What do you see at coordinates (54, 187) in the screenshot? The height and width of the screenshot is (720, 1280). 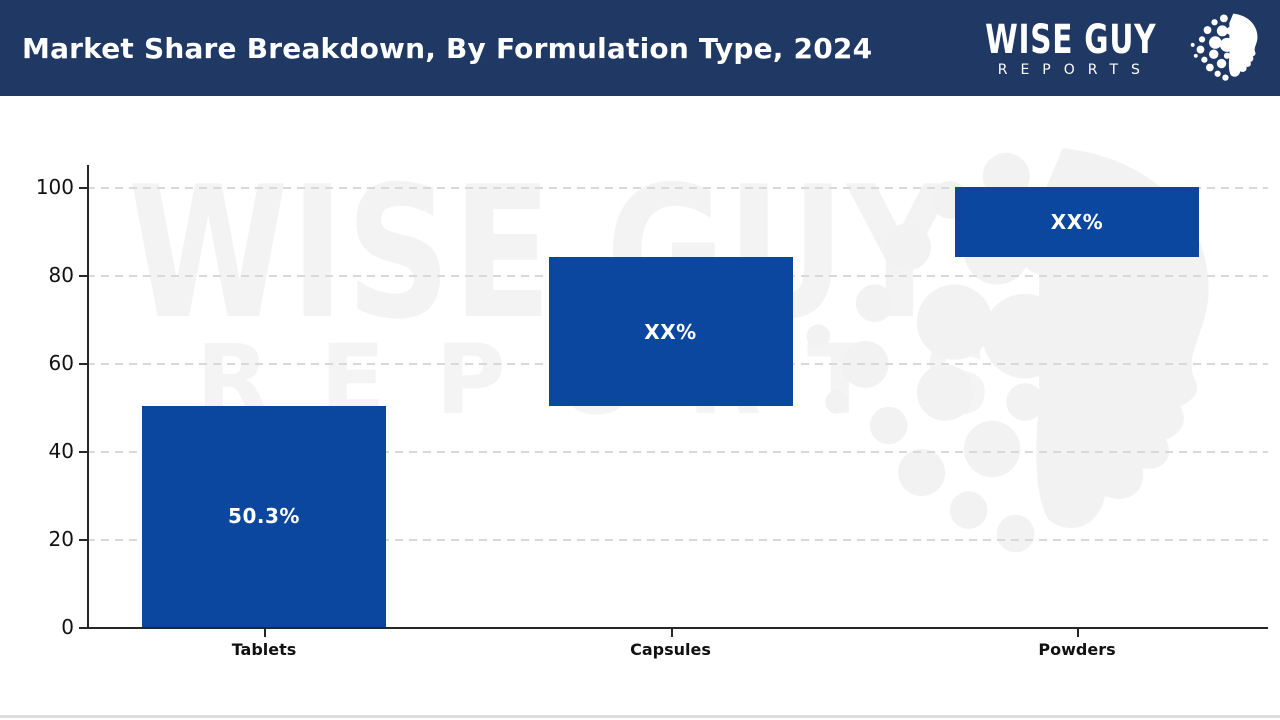 I see `y-tick-label: 100` at bounding box center [54, 187].